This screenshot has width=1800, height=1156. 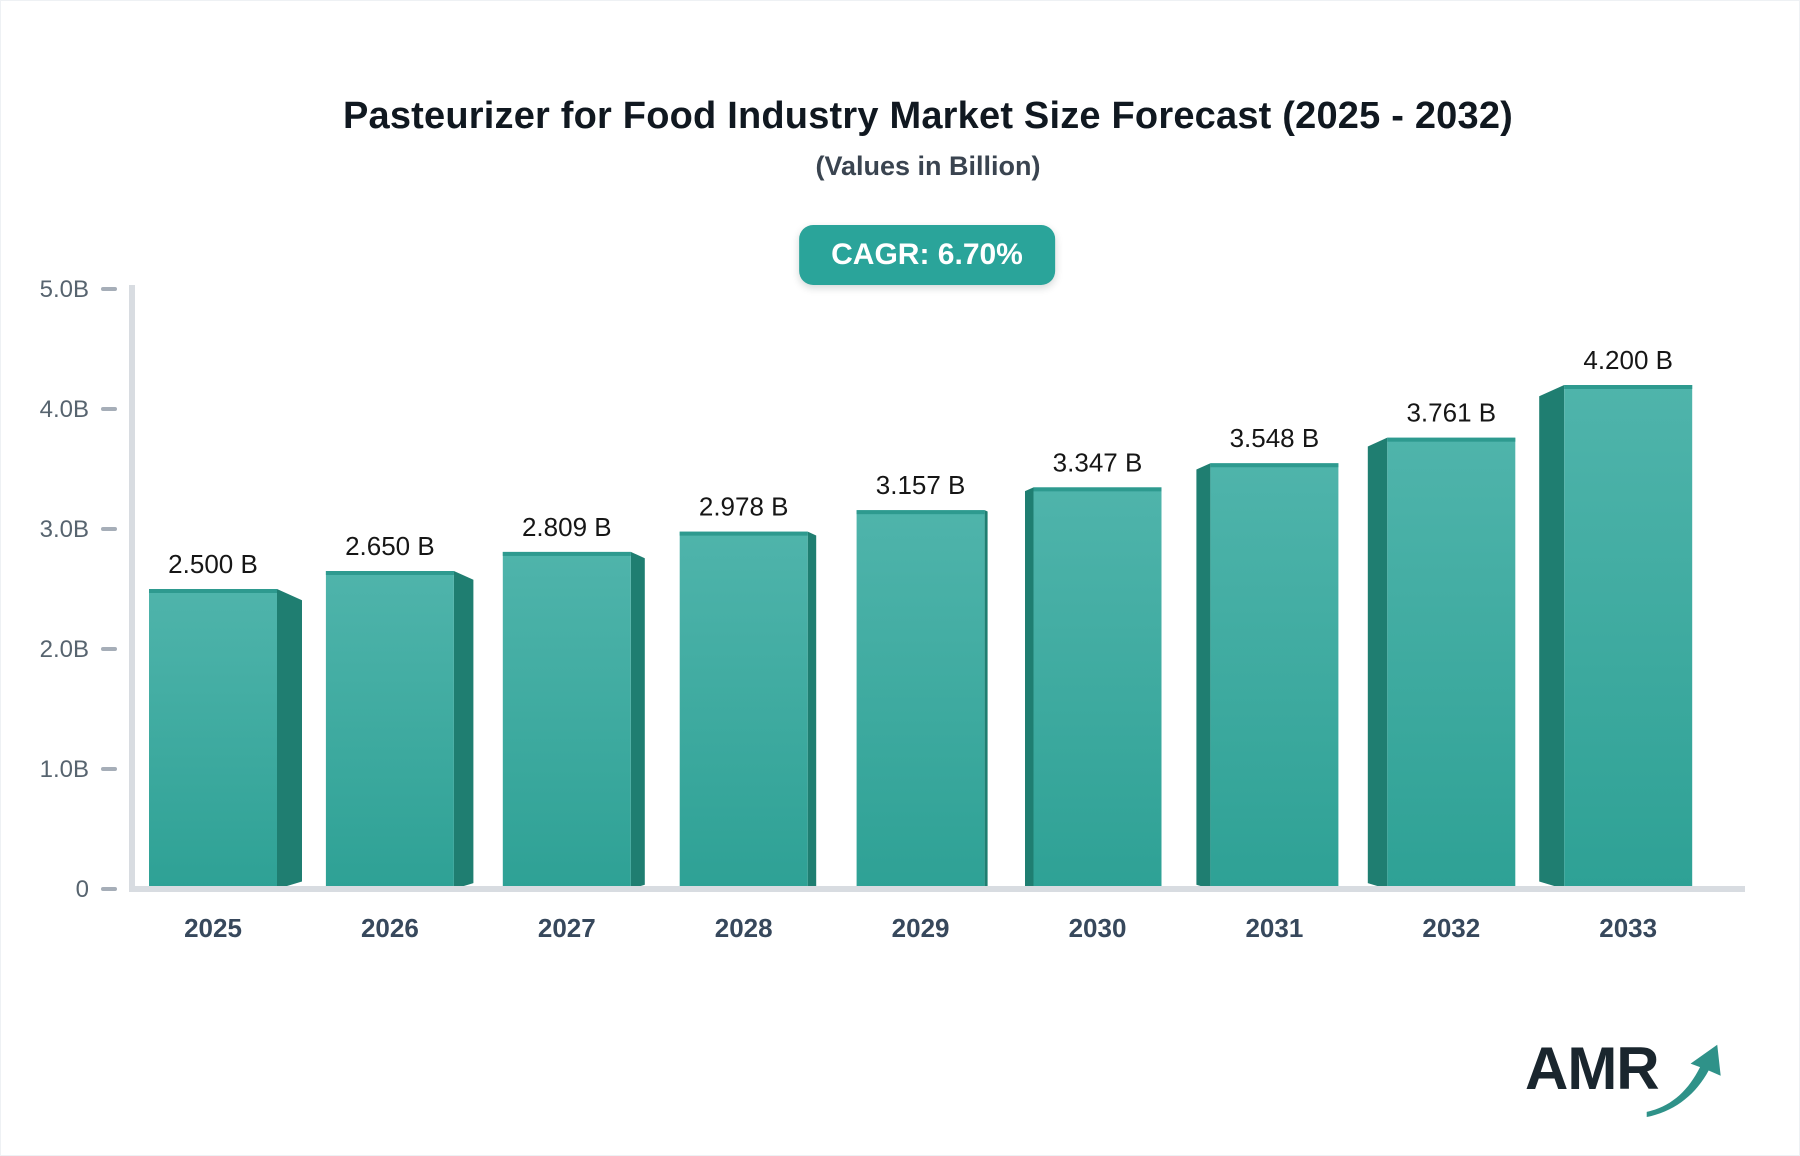 What do you see at coordinates (64, 529) in the screenshot?
I see `y-axis-label: 3.0B` at bounding box center [64, 529].